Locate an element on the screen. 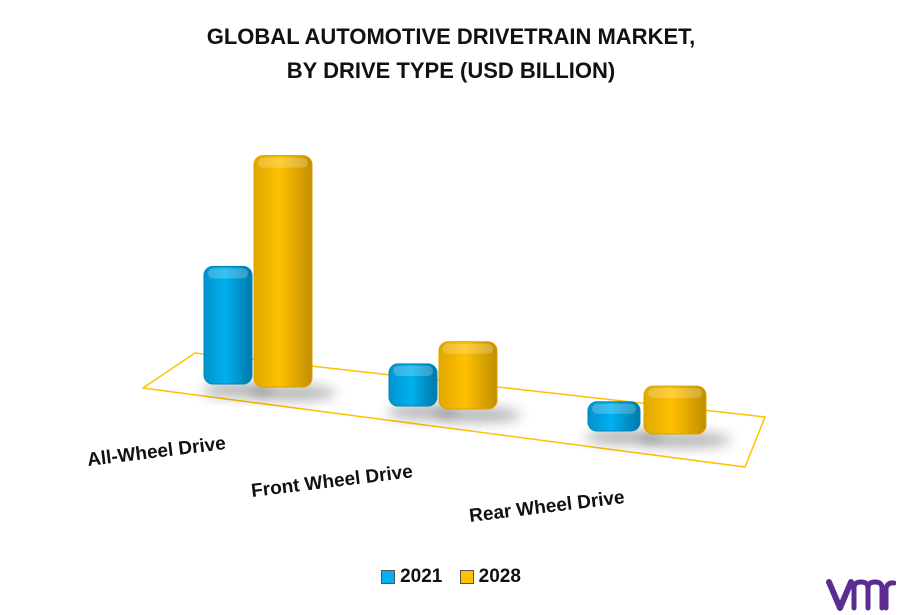  legend-item-2021: 2021 is located at coordinates (411, 577).